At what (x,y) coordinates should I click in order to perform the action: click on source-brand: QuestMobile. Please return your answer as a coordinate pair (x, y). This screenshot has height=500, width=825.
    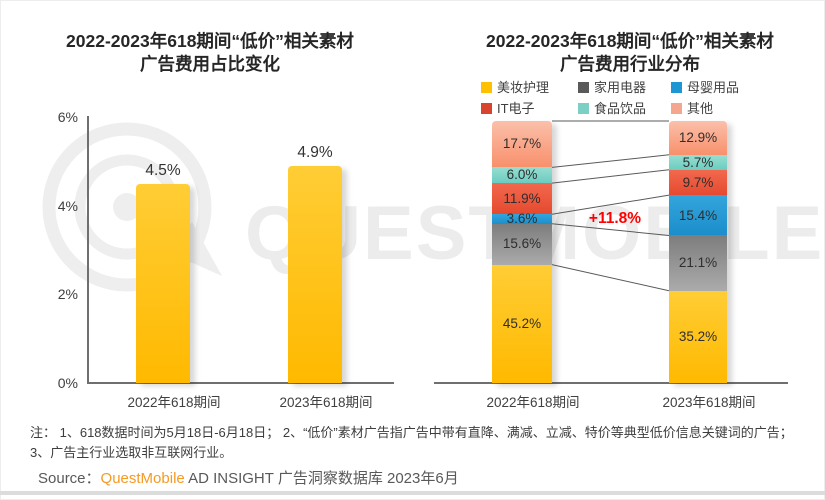
    Looking at the image, I should click on (142, 478).